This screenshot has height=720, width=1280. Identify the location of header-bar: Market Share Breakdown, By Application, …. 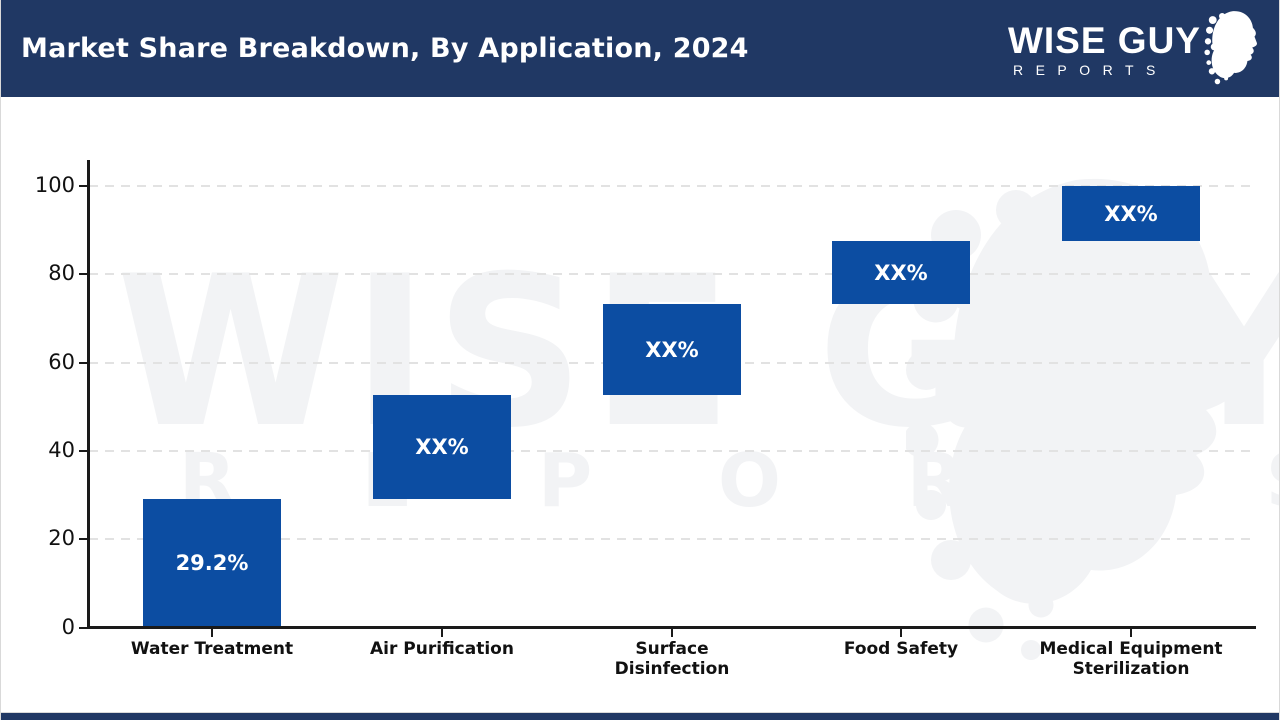
(640, 48).